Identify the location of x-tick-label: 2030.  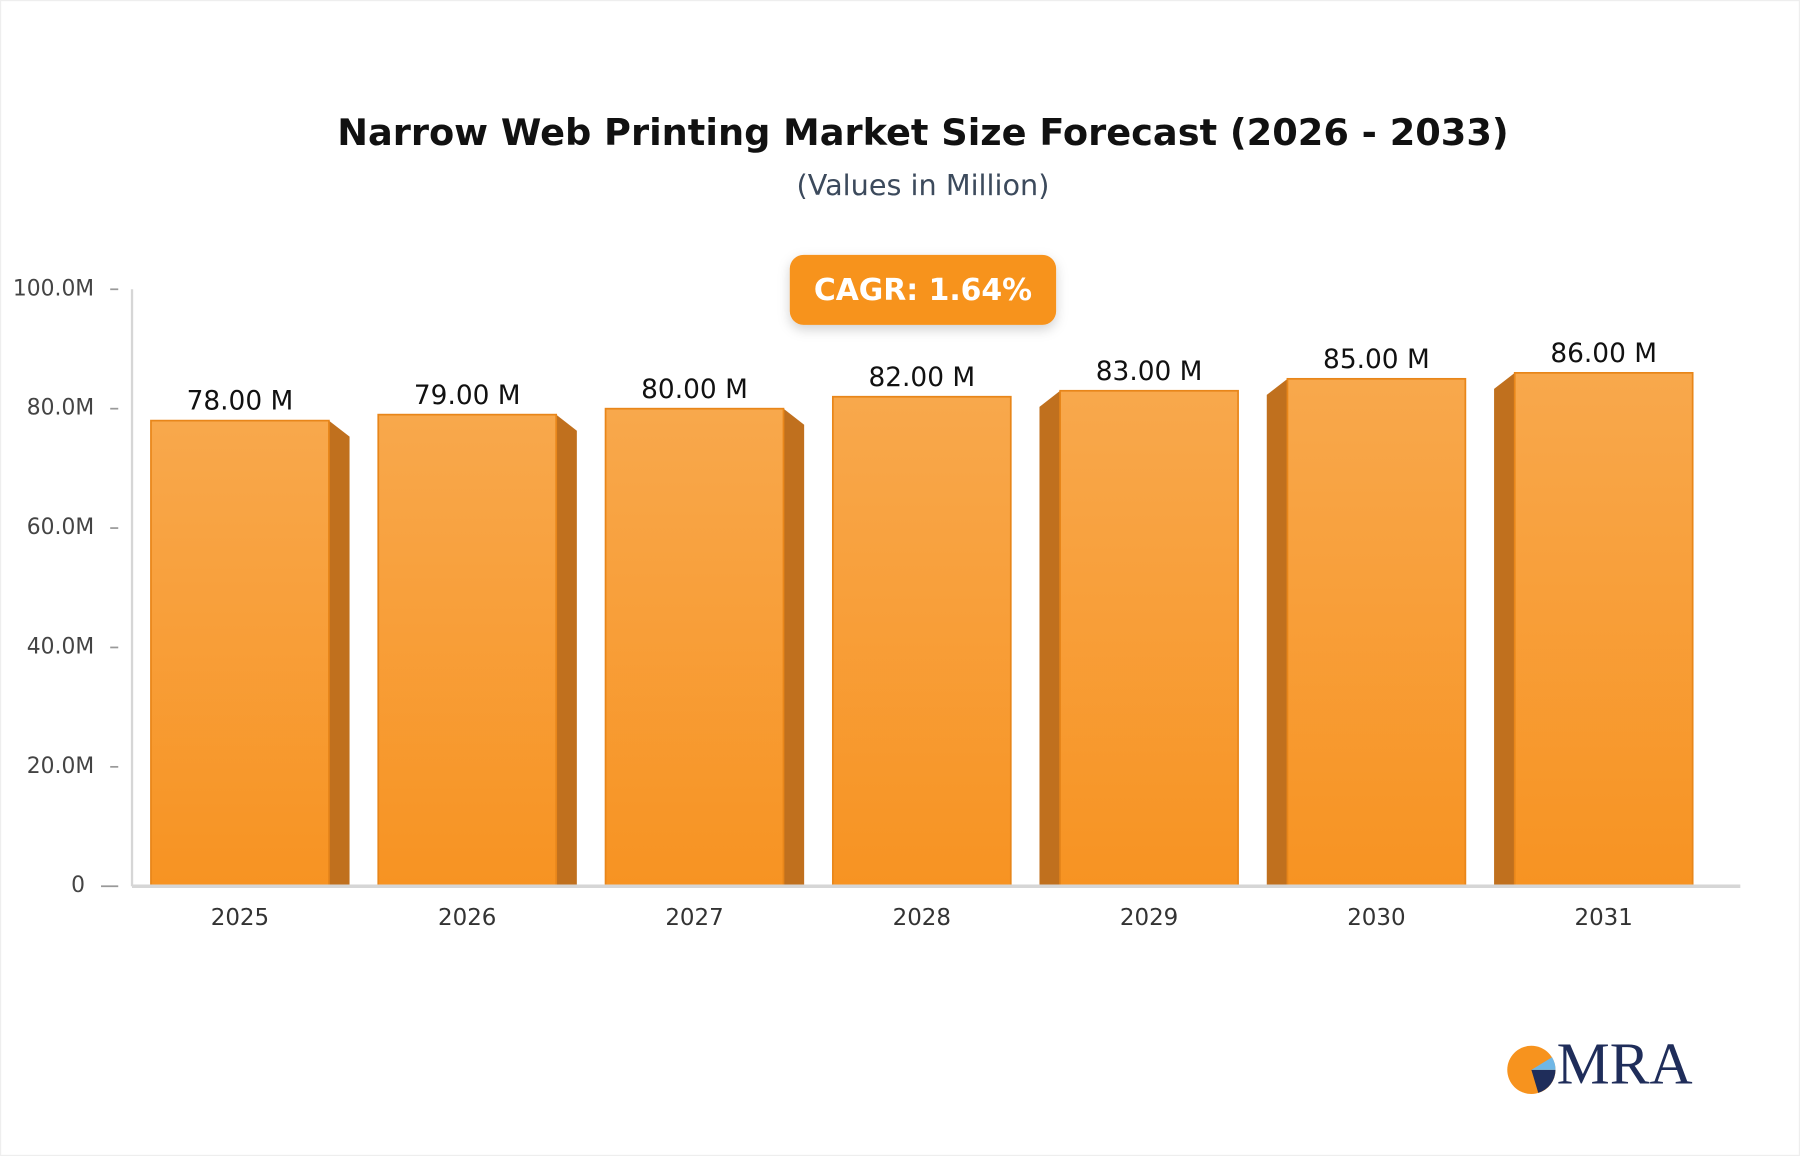
(1376, 918).